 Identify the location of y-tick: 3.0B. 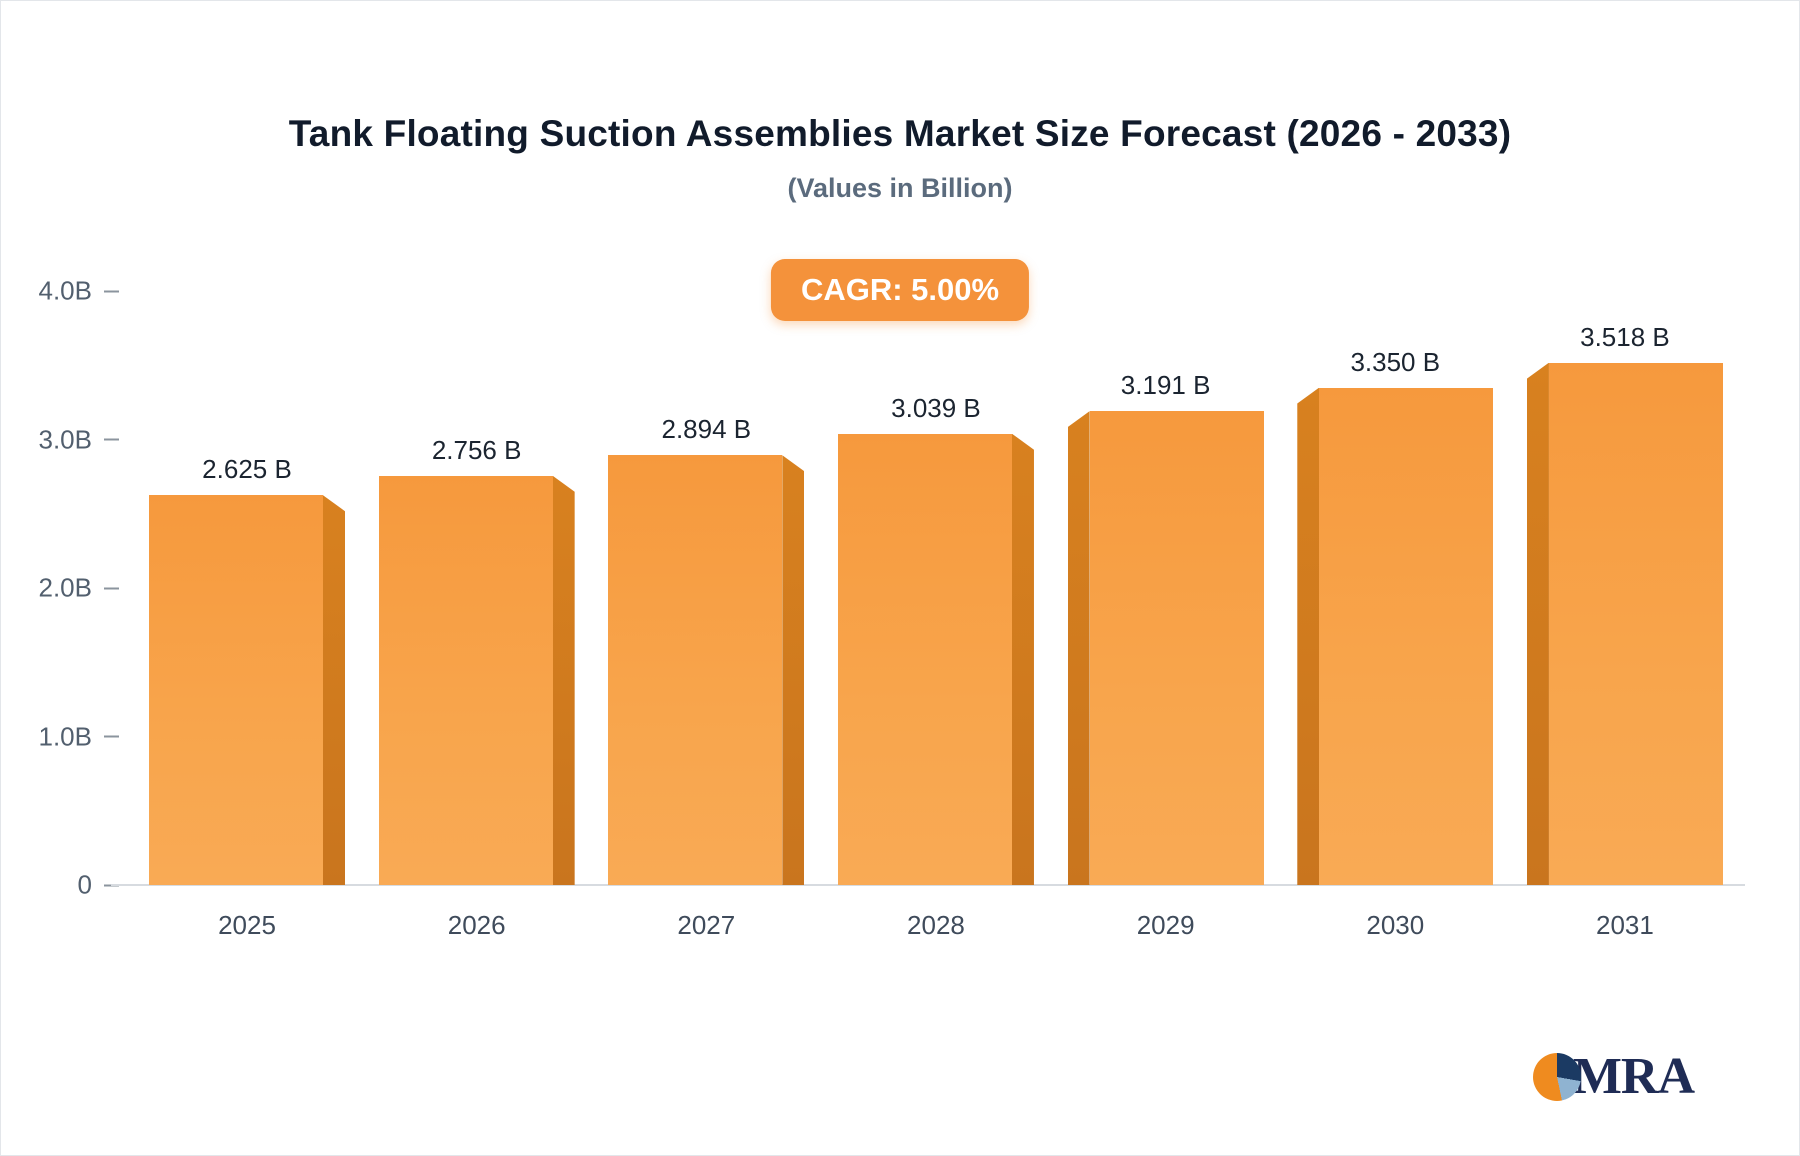
(78, 439).